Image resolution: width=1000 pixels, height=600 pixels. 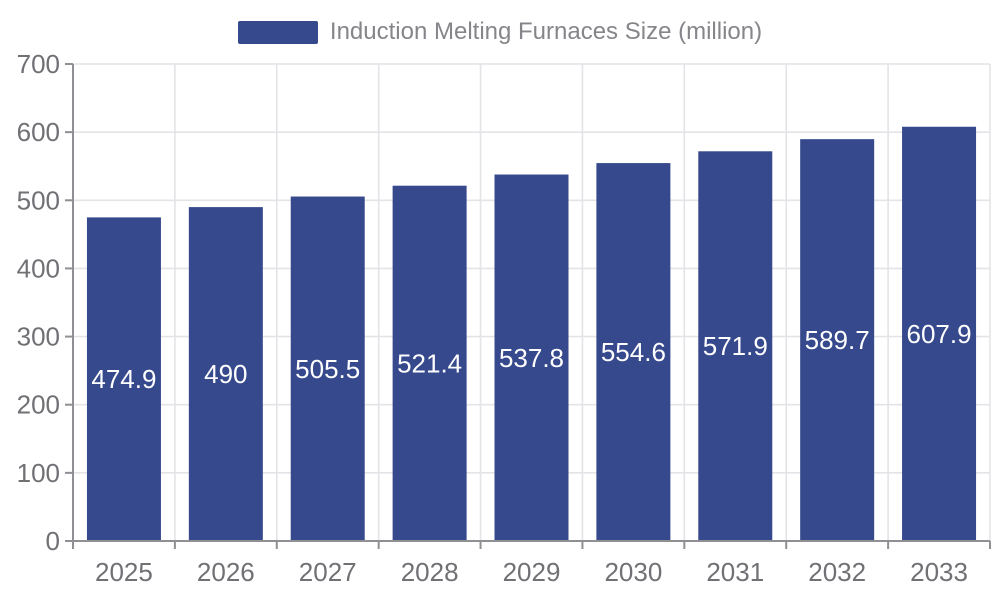 I want to click on y-axis-tick-label: 600, so click(x=38, y=132).